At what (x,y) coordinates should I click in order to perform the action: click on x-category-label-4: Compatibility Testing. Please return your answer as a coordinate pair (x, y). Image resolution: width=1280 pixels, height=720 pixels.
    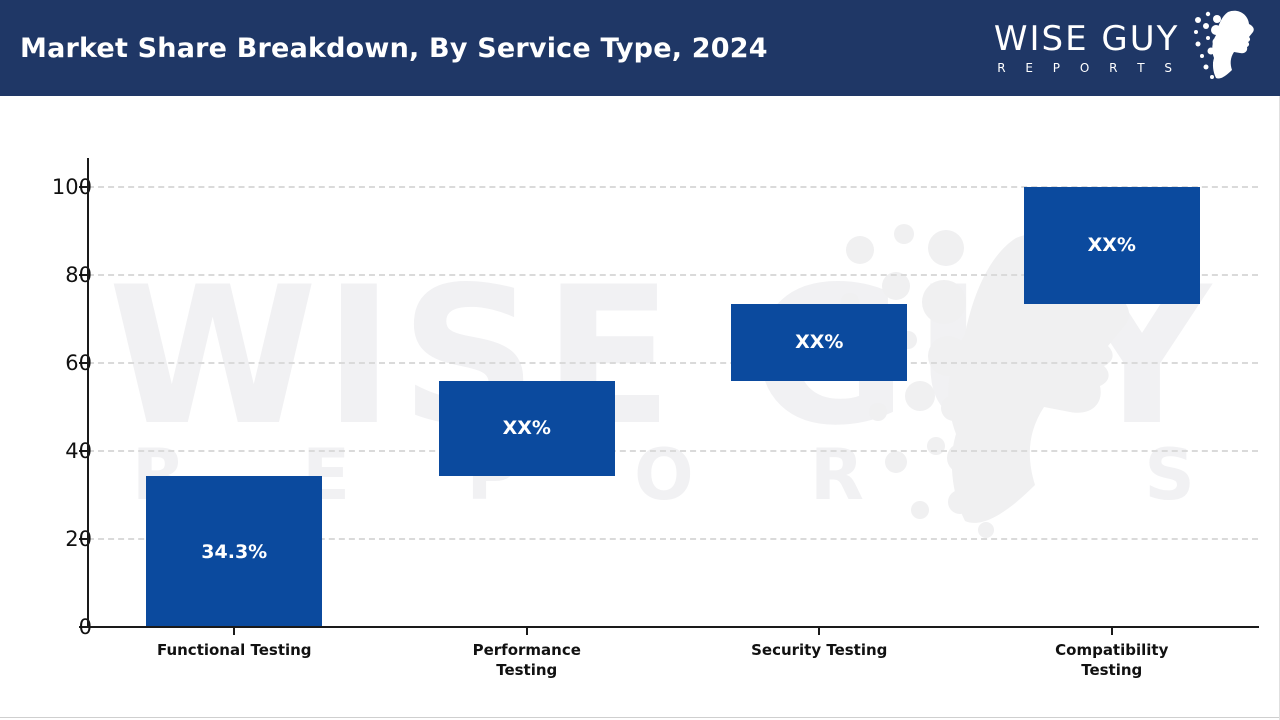
    Looking at the image, I should click on (1112, 660).